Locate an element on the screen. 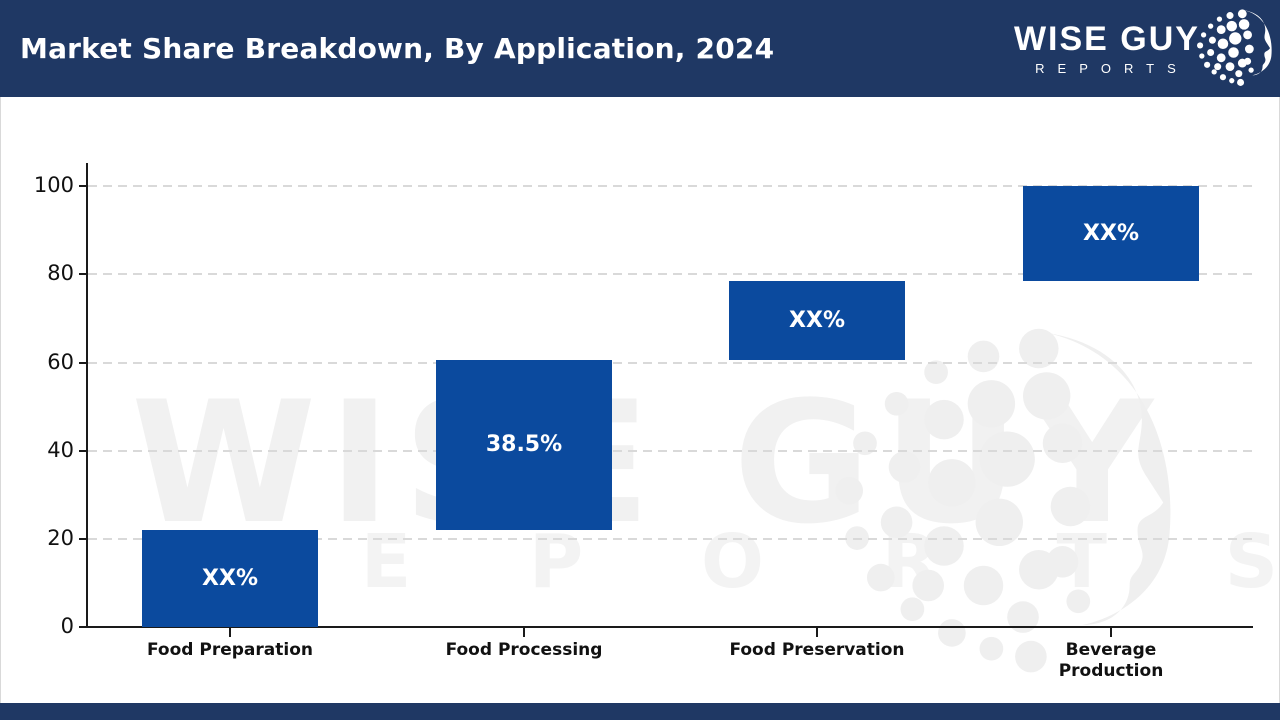  wise-guy-reports-logo: WISE GUY REPORTS is located at coordinates (1147, 49).